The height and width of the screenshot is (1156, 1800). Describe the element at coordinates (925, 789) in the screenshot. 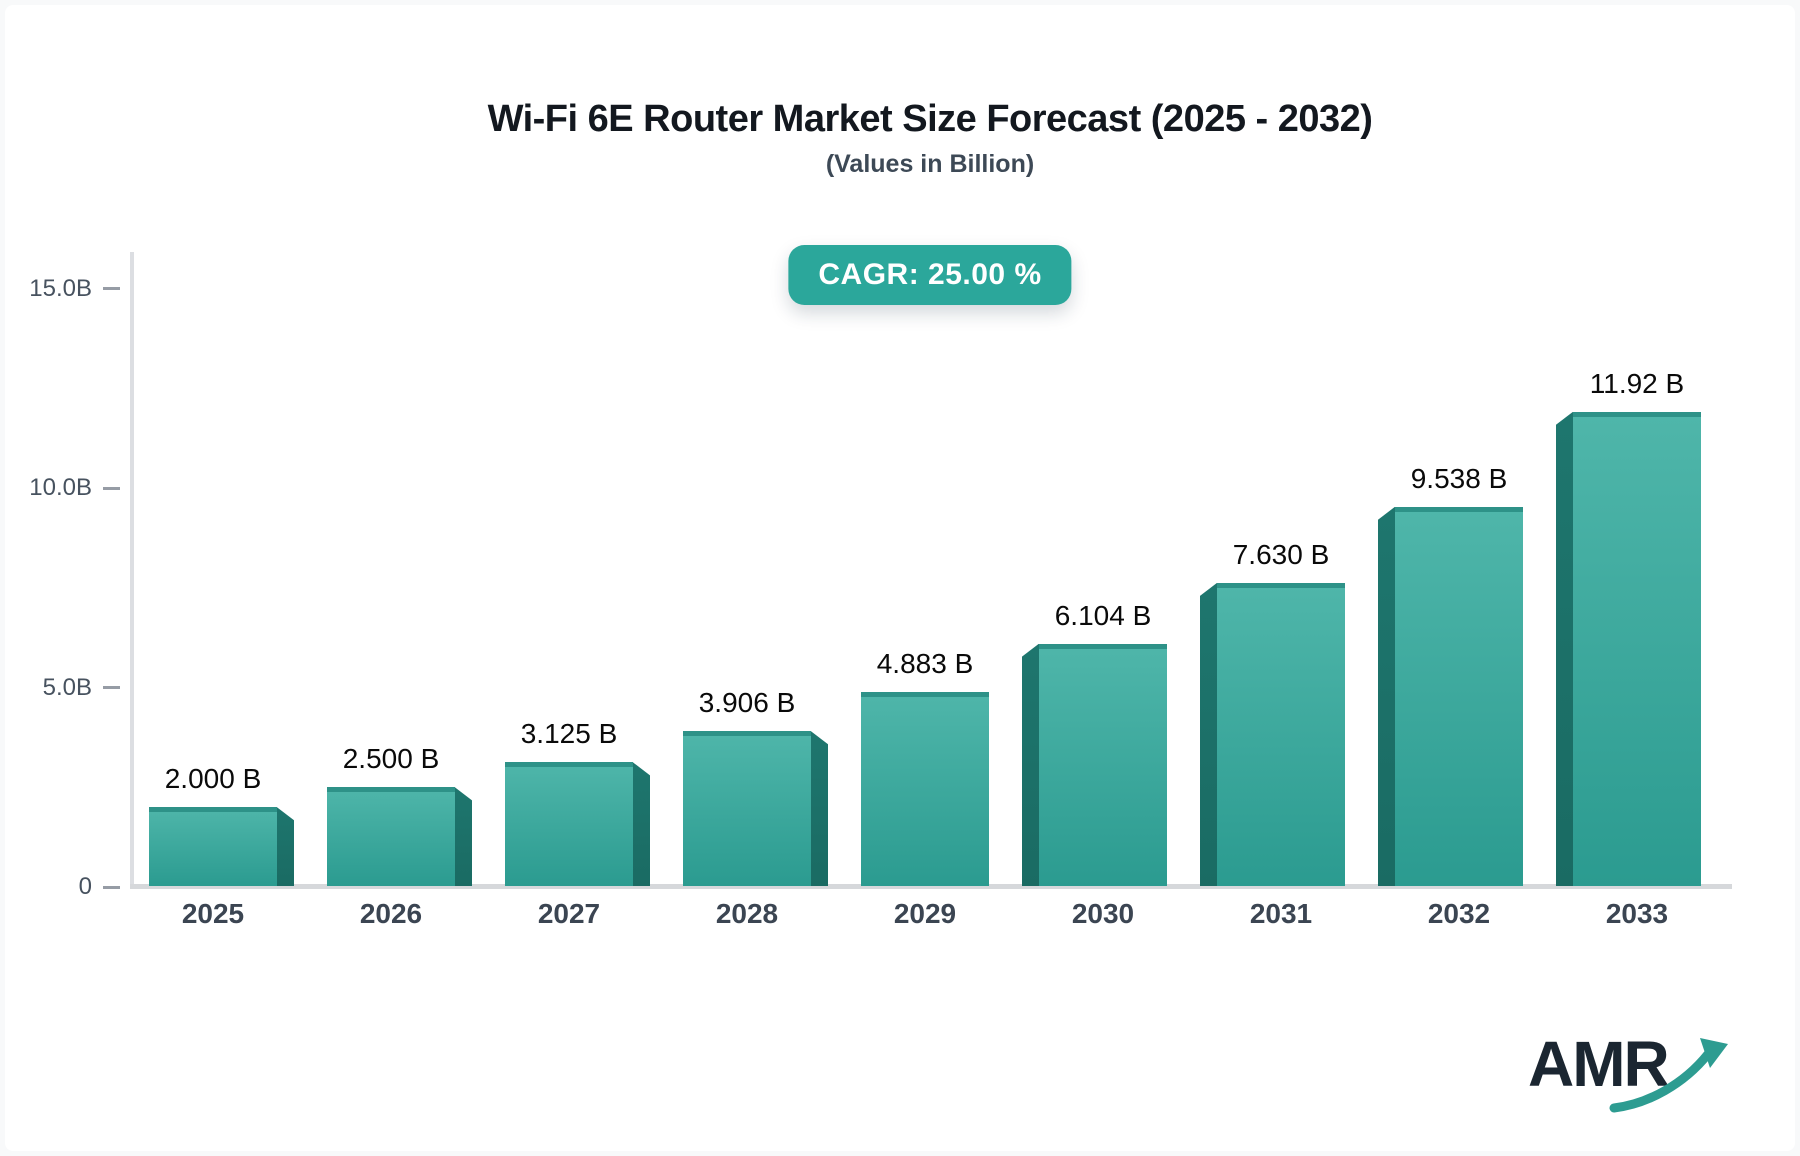

I see `bar-2029` at that location.